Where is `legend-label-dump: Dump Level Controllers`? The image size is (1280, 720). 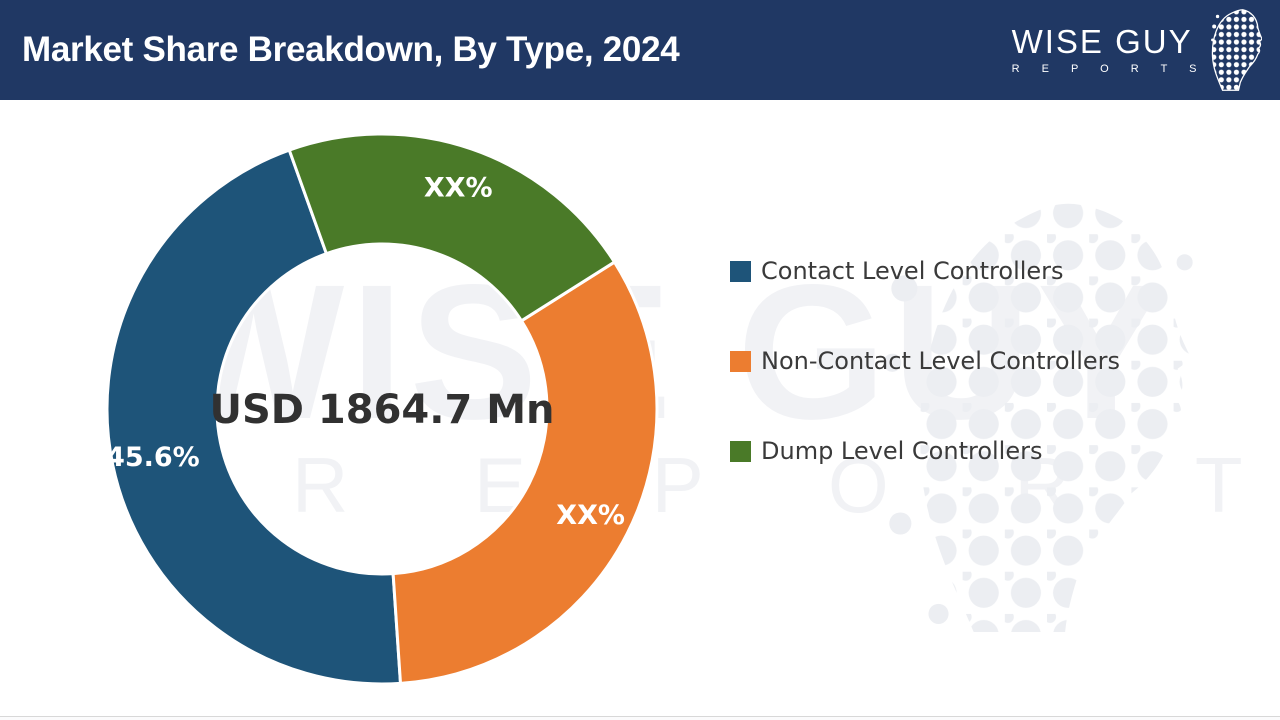 legend-label-dump: Dump Level Controllers is located at coordinates (902, 451).